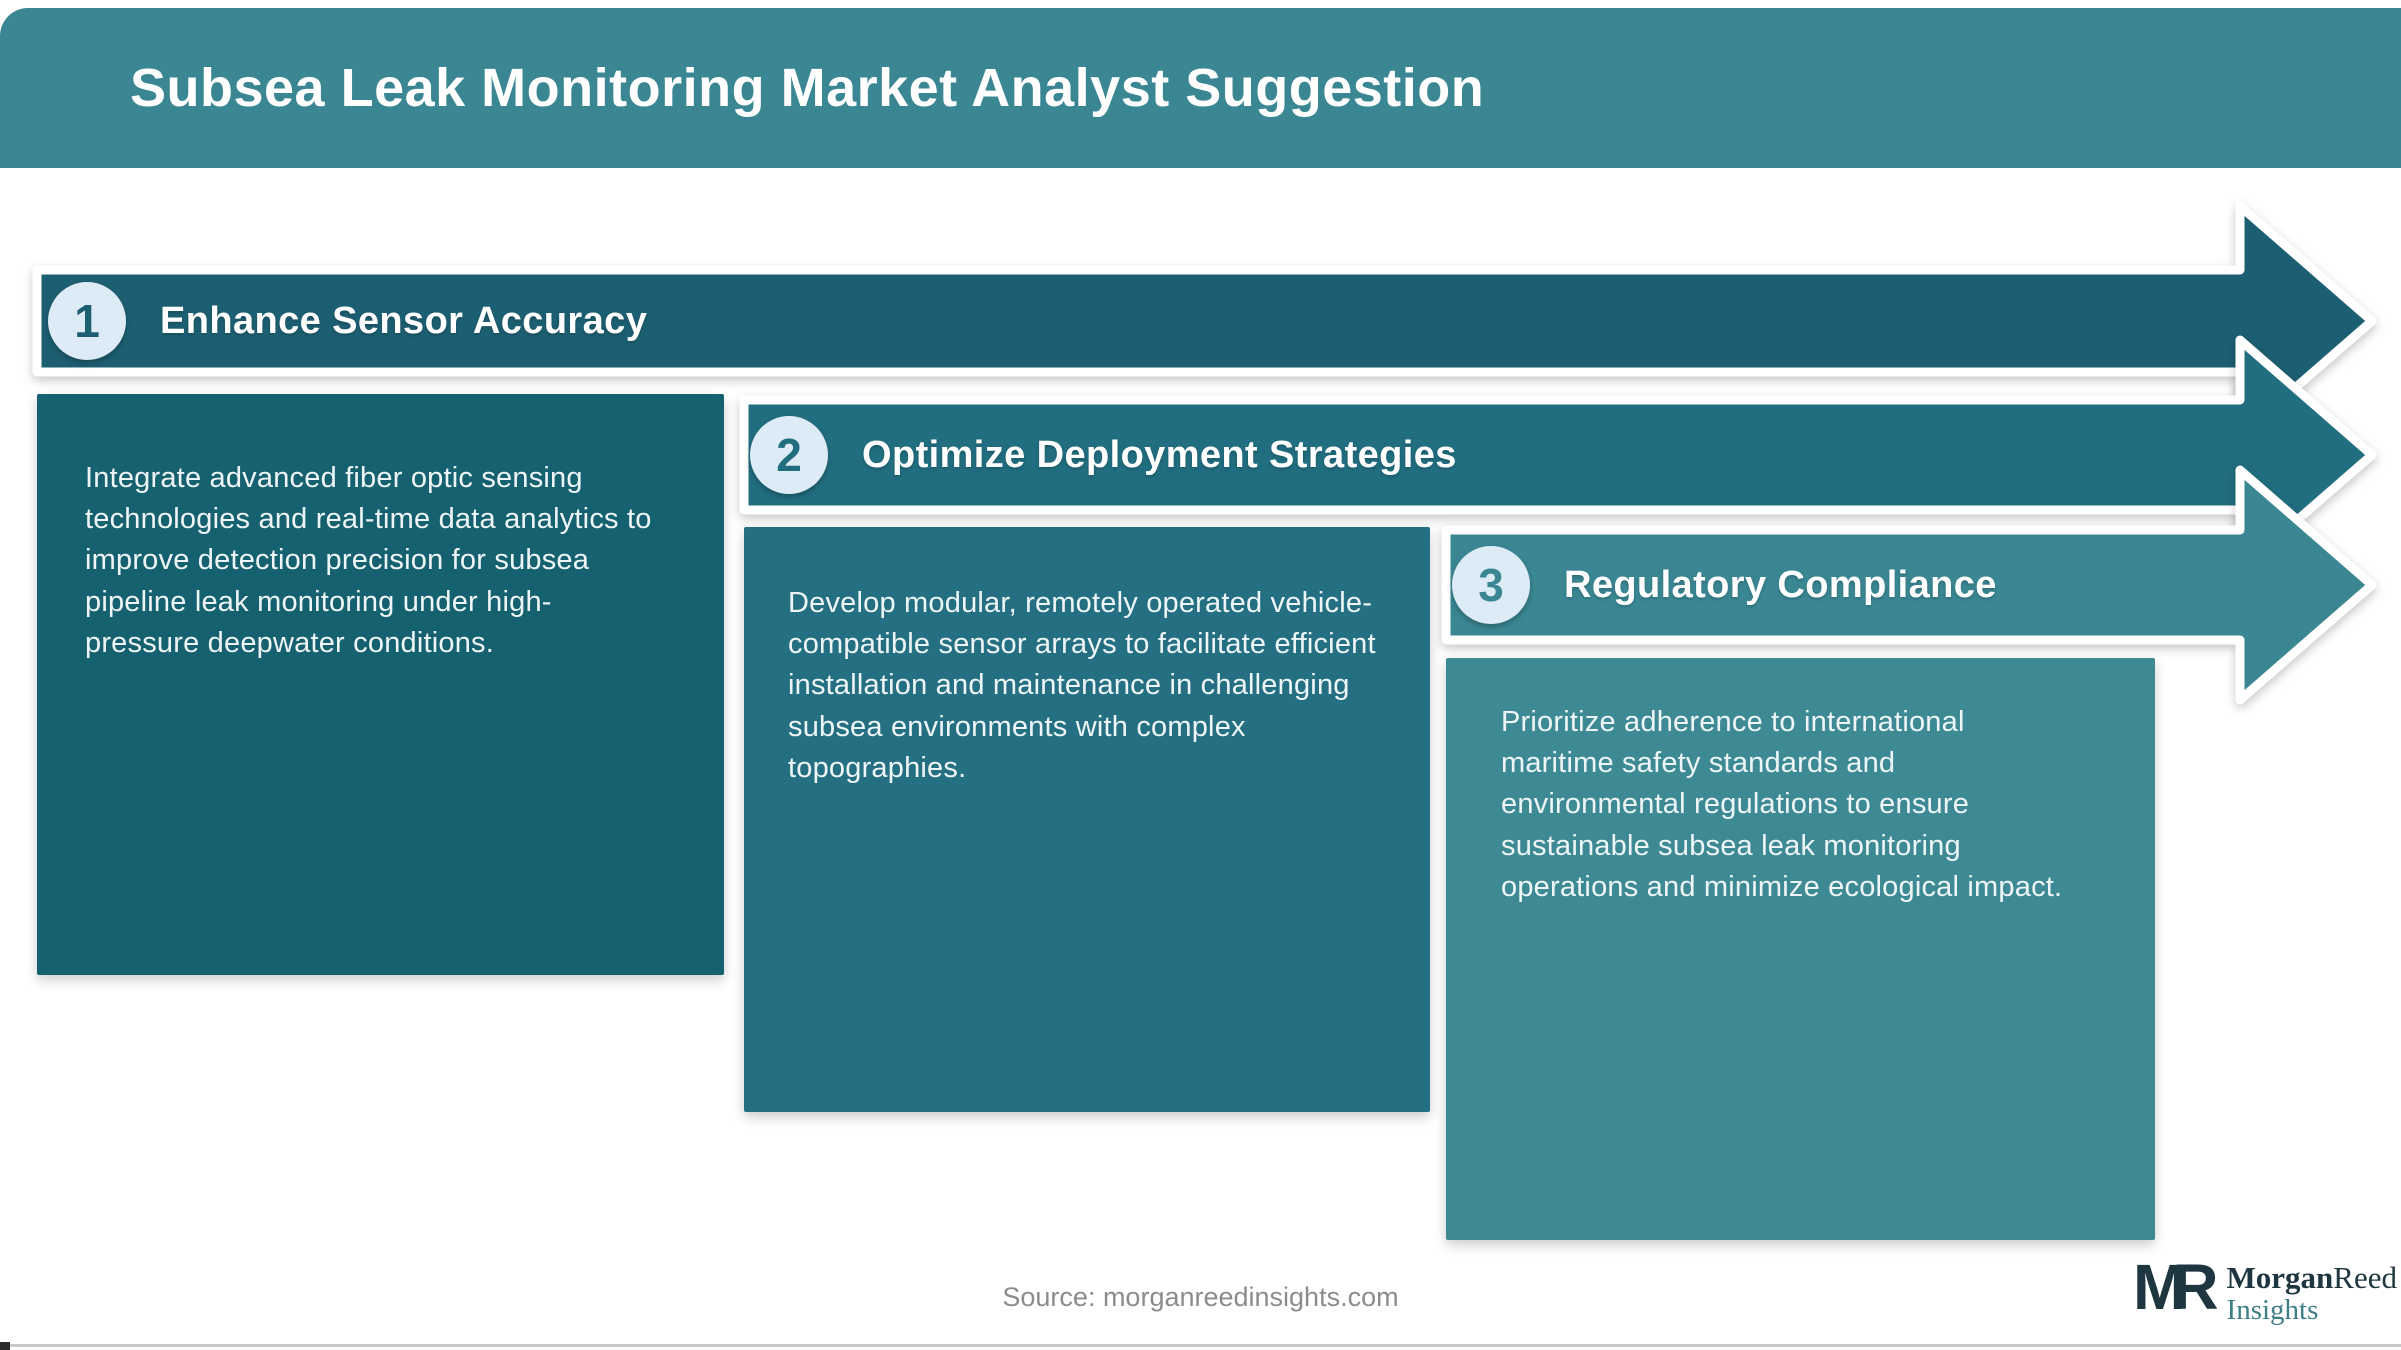  I want to click on logo-monogram-icon: MR, so click(2175, 1287).